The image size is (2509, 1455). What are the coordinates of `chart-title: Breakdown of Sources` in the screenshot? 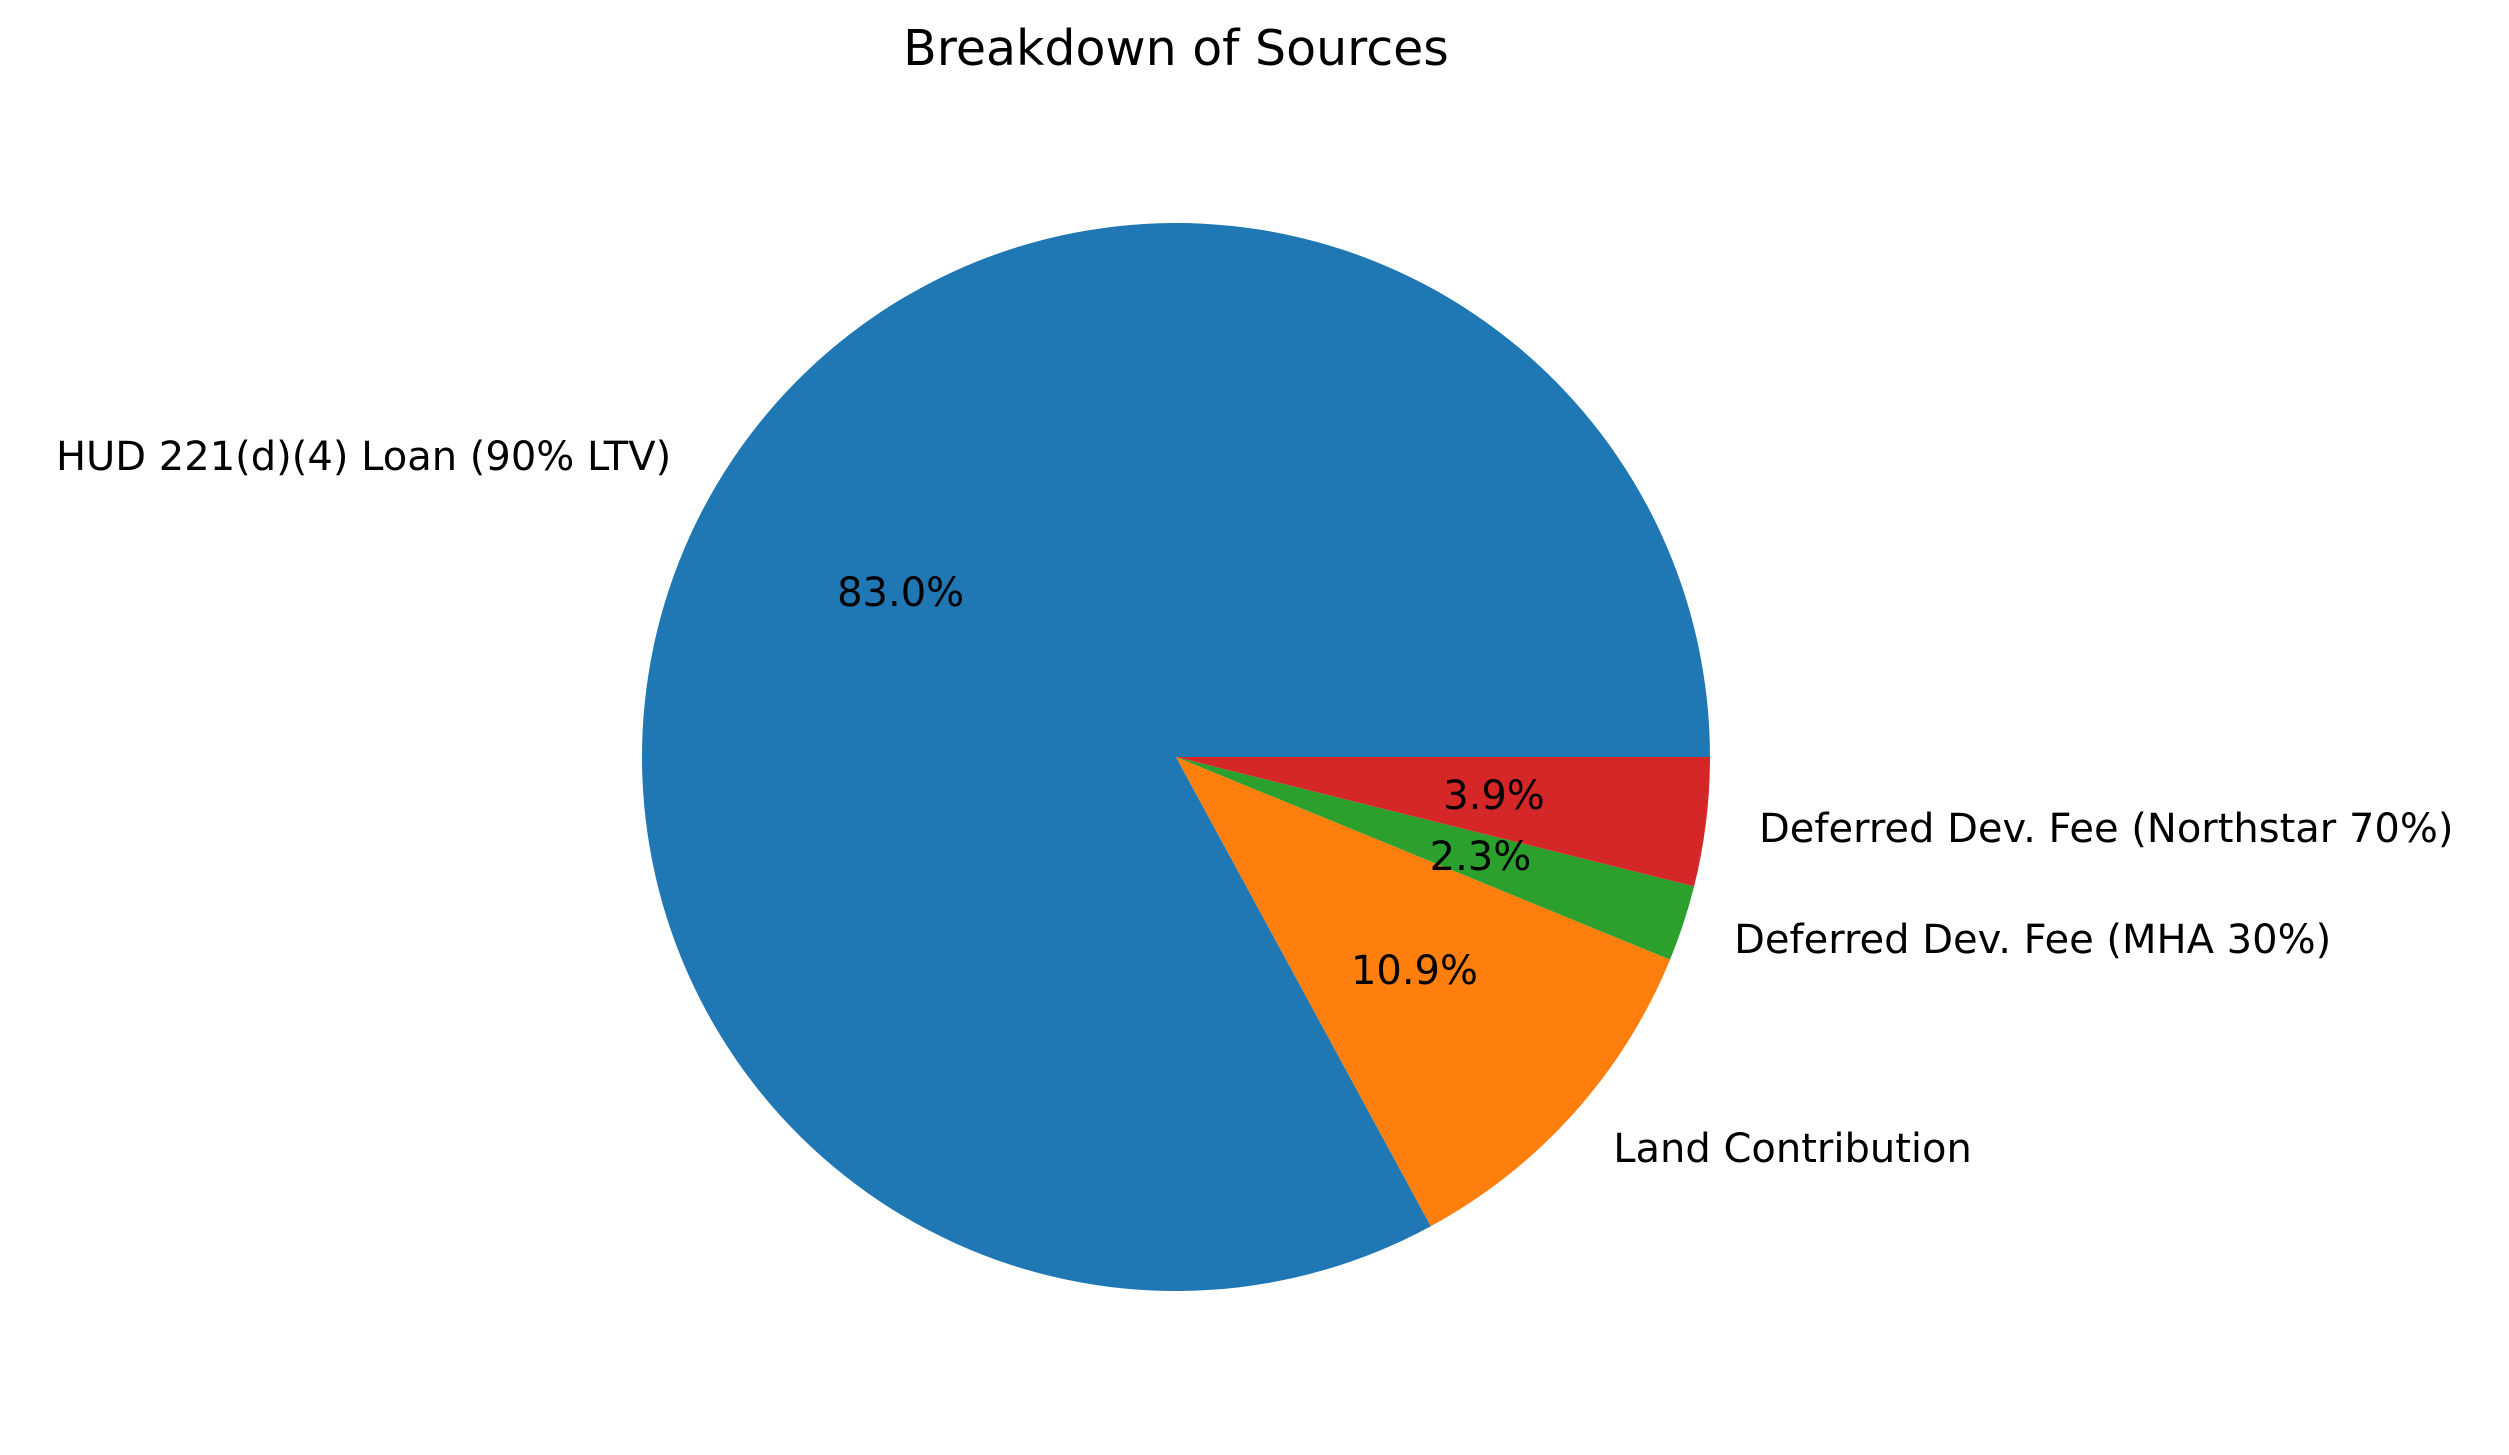 It's located at (1176, 48).